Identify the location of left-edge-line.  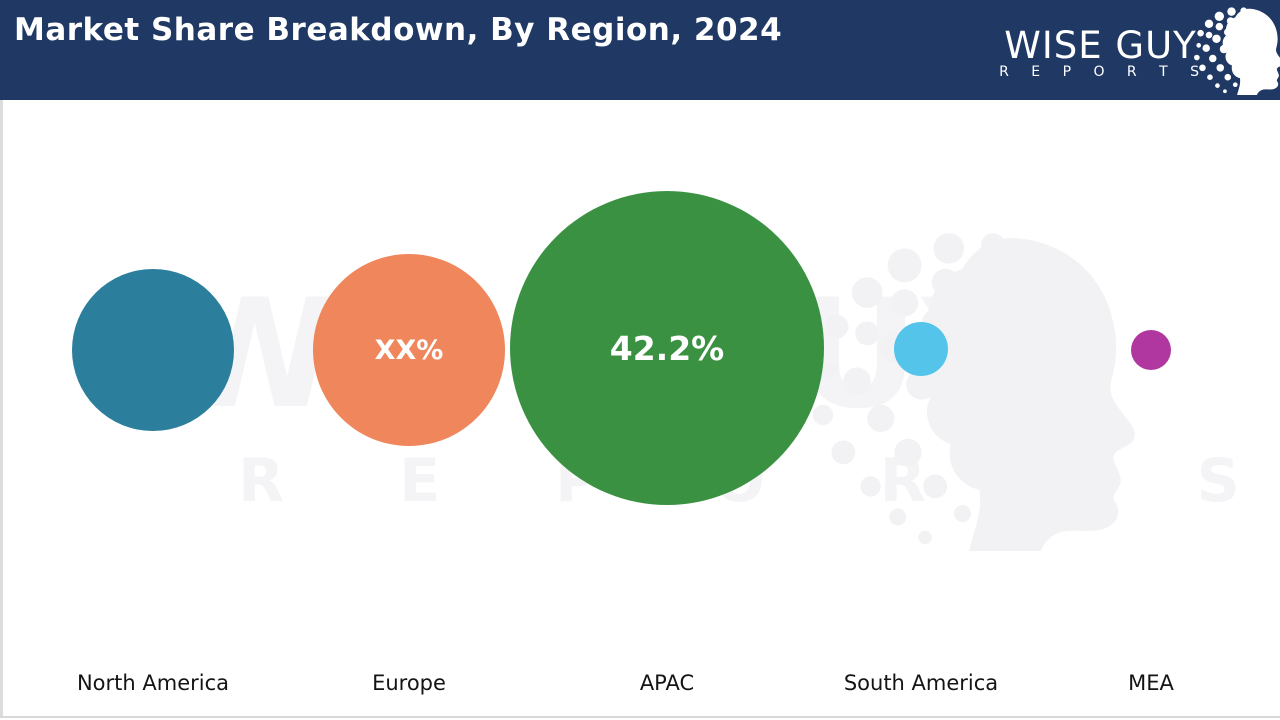
(1, 408).